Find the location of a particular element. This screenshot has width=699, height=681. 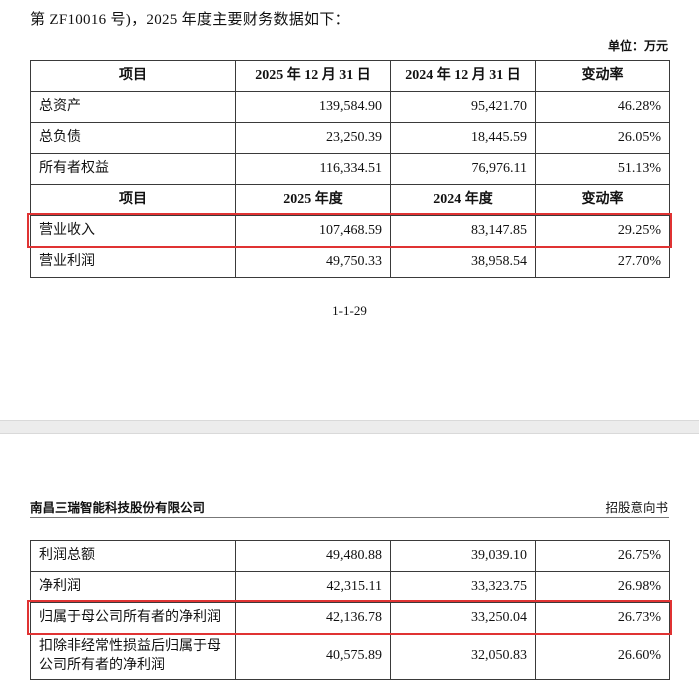

value-2024-cell: 39,039.10 is located at coordinates (463, 556).